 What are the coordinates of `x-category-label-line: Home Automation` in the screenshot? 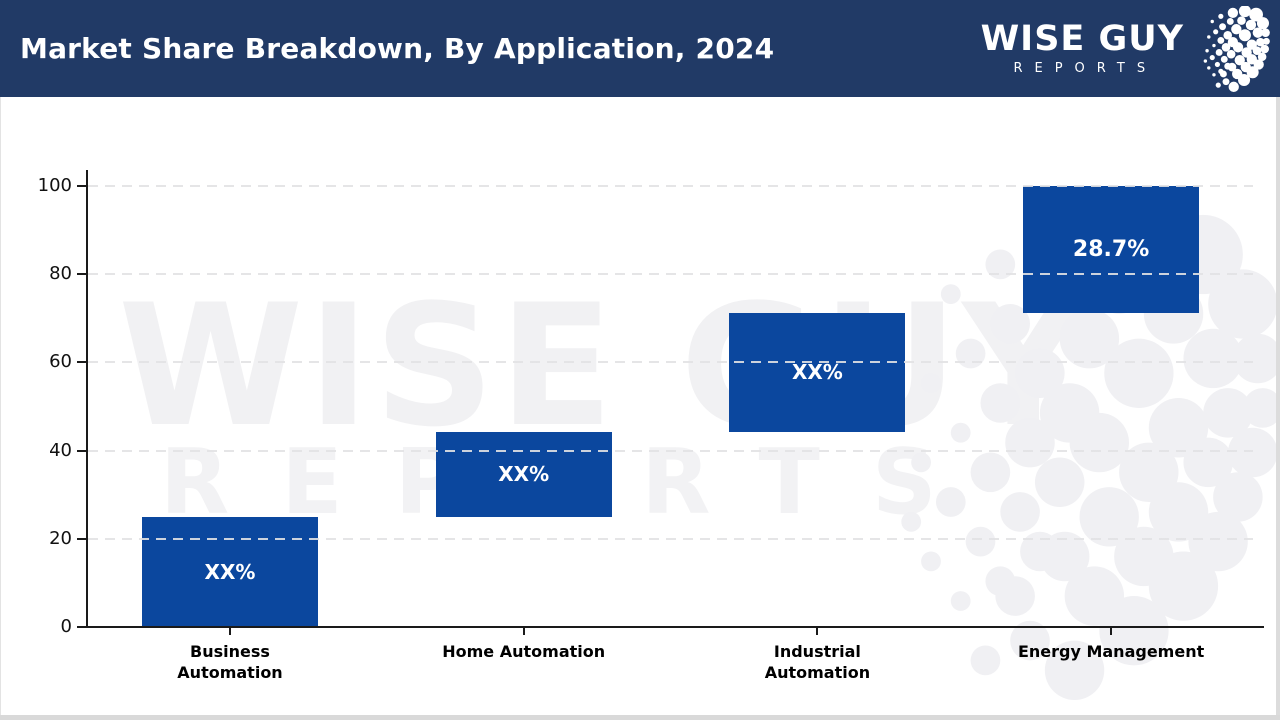 It's located at (524, 651).